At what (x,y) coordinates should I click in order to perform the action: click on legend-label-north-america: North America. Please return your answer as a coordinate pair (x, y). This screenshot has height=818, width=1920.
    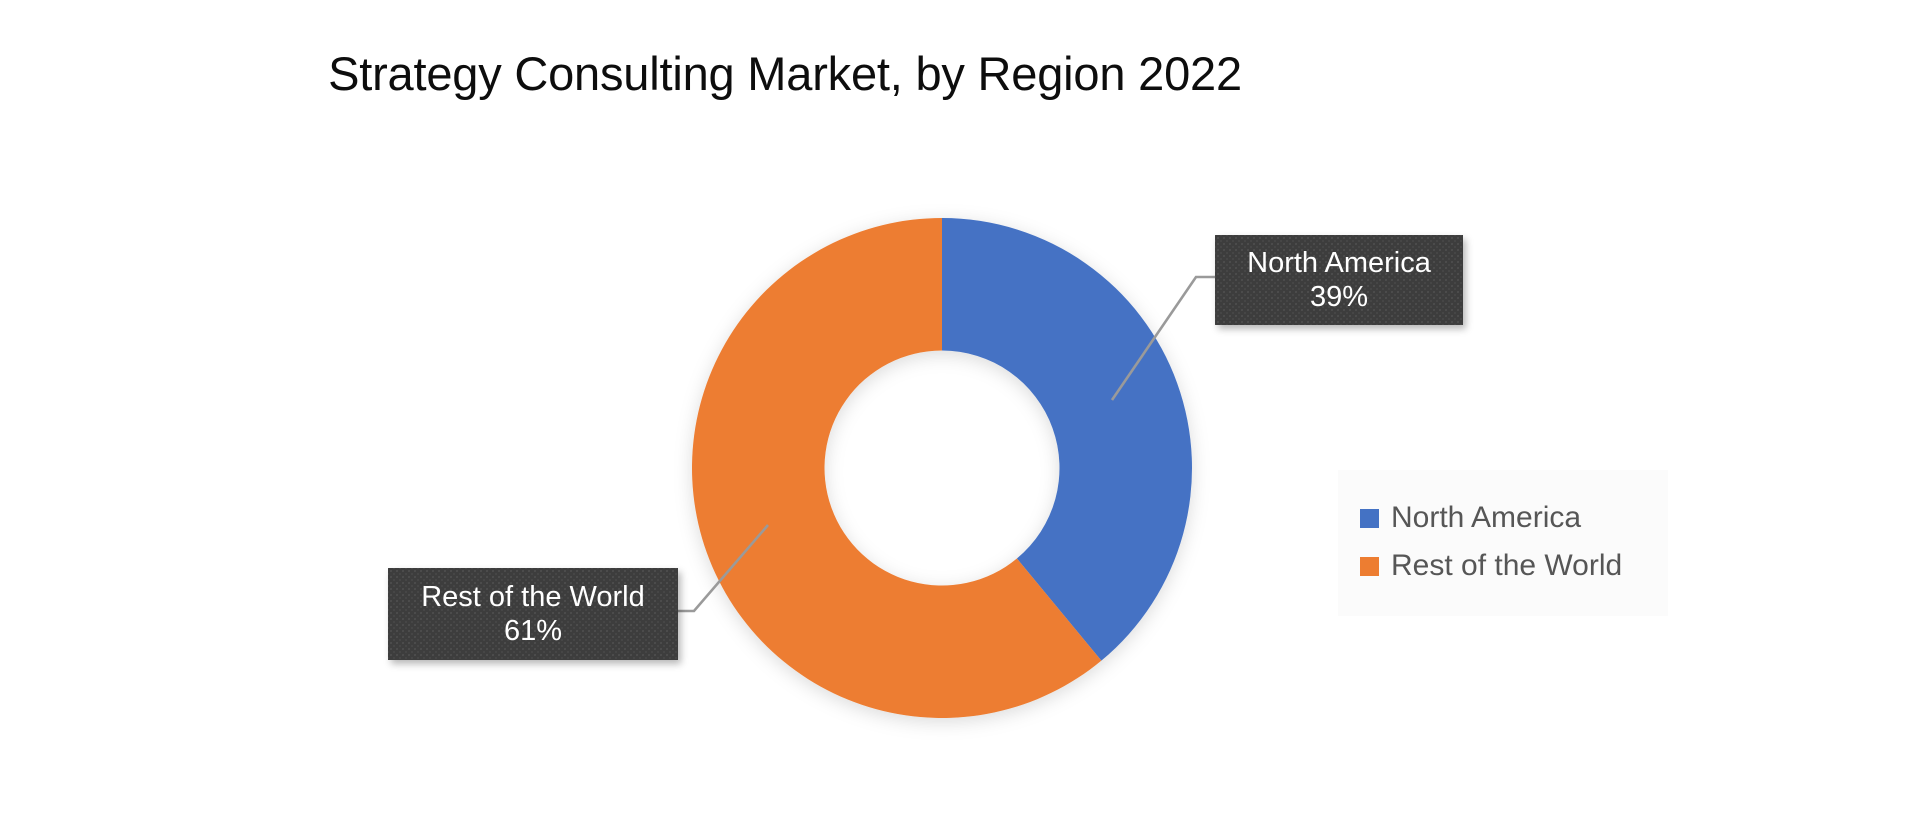
    Looking at the image, I should click on (1486, 517).